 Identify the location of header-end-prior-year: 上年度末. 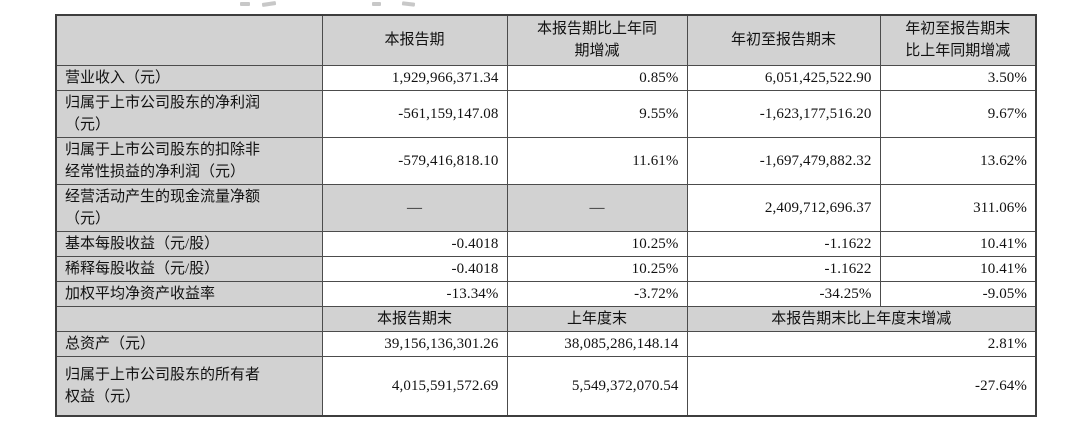
(597, 318).